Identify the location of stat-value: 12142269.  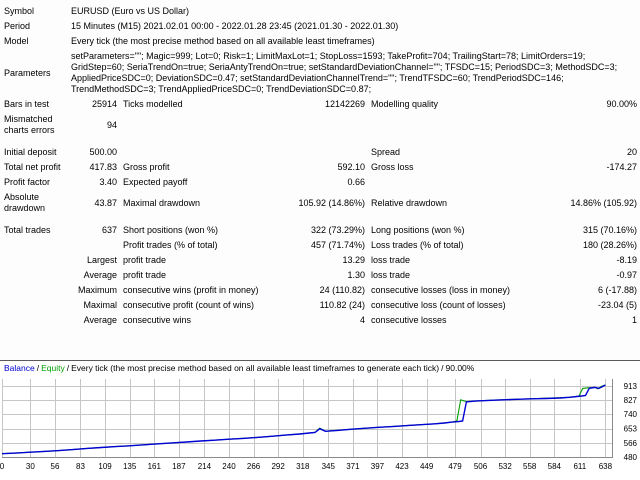
(344, 104).